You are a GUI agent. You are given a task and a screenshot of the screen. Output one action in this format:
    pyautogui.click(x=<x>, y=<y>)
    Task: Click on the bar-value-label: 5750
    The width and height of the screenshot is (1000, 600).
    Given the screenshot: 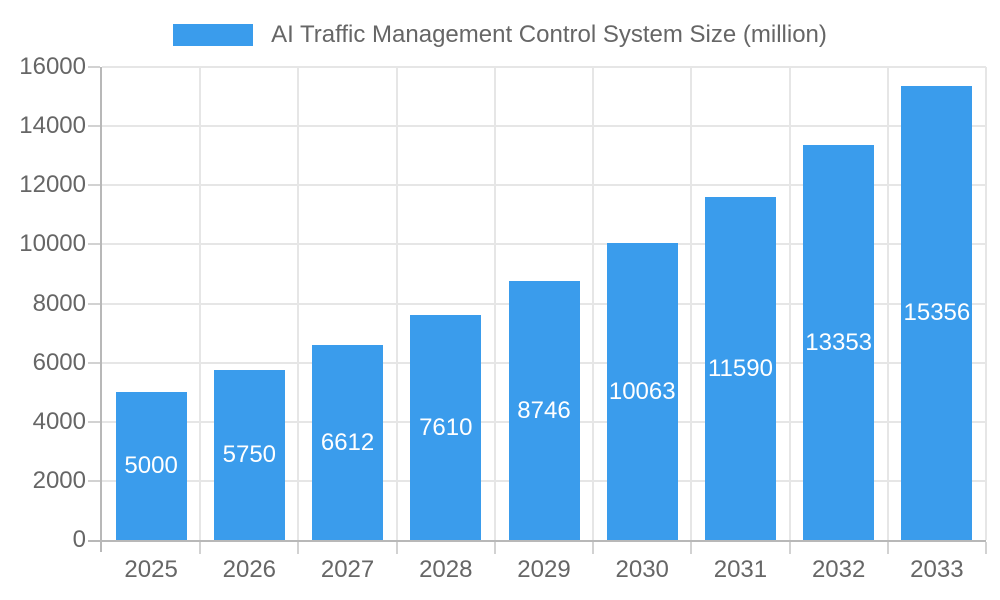 What is the action you would take?
    pyautogui.click(x=249, y=454)
    